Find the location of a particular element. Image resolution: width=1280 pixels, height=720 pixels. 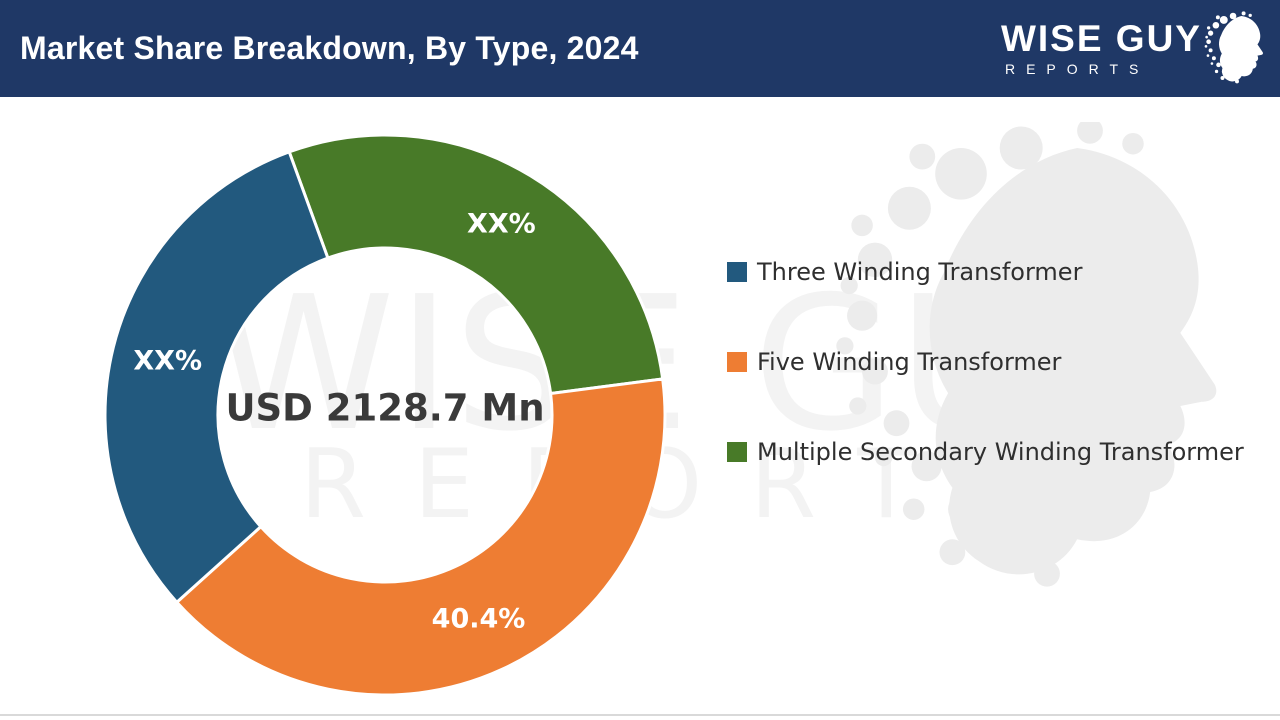

segment-label-five-winding-transformer: 40.4% is located at coordinates (479, 619).